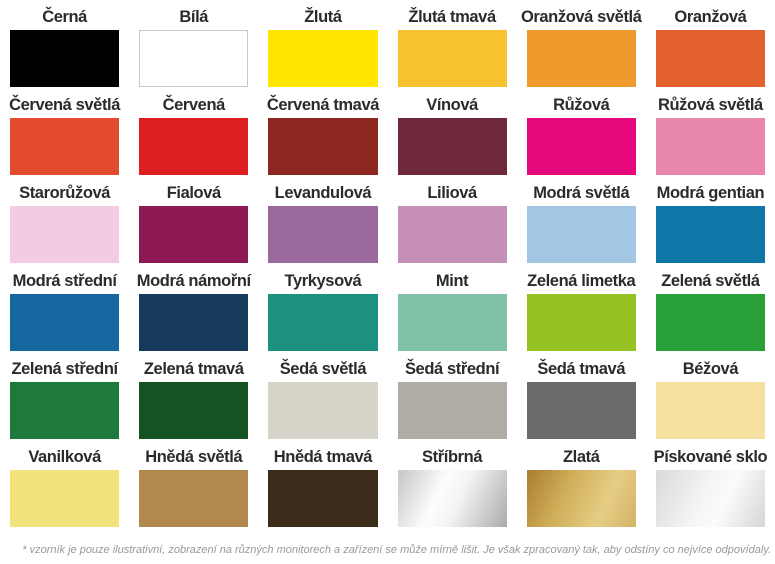 This screenshot has width=775, height=564. Describe the element at coordinates (193, 369) in the screenshot. I see `swatch-label: Zelená tmavá` at that location.